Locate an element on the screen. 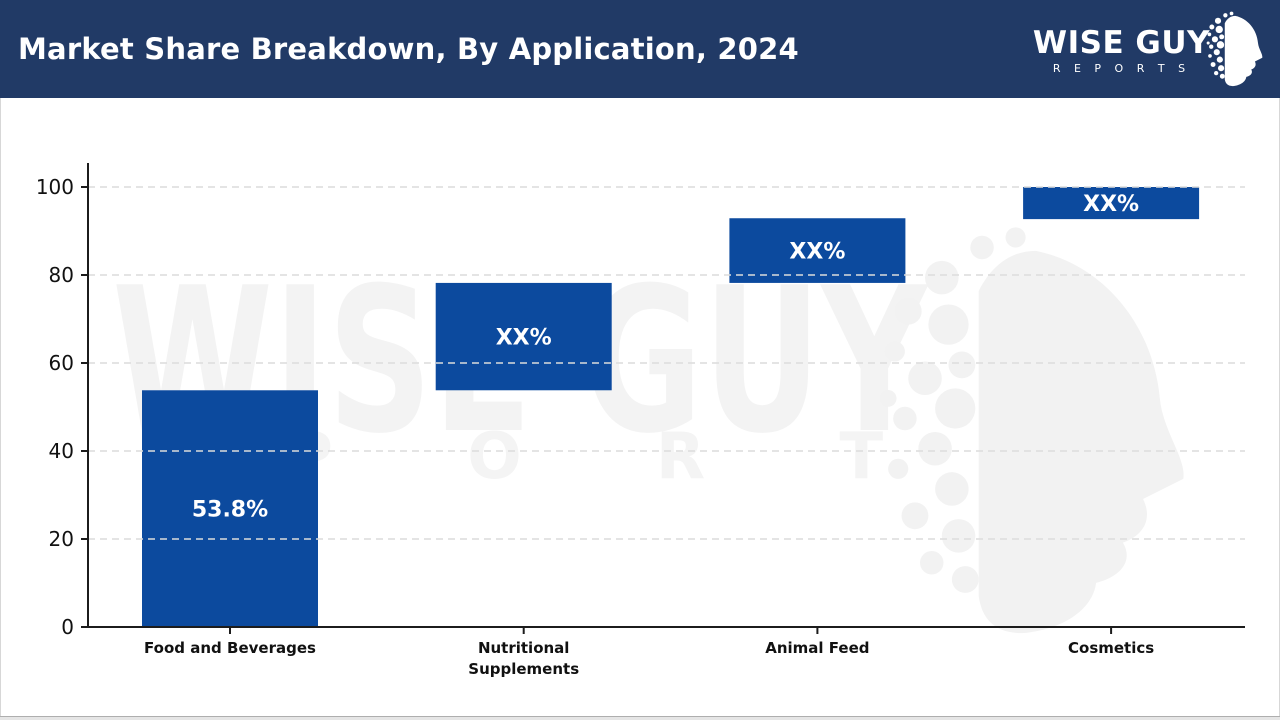 This screenshot has width=1280, height=720. left-border is located at coordinates (0, 409).